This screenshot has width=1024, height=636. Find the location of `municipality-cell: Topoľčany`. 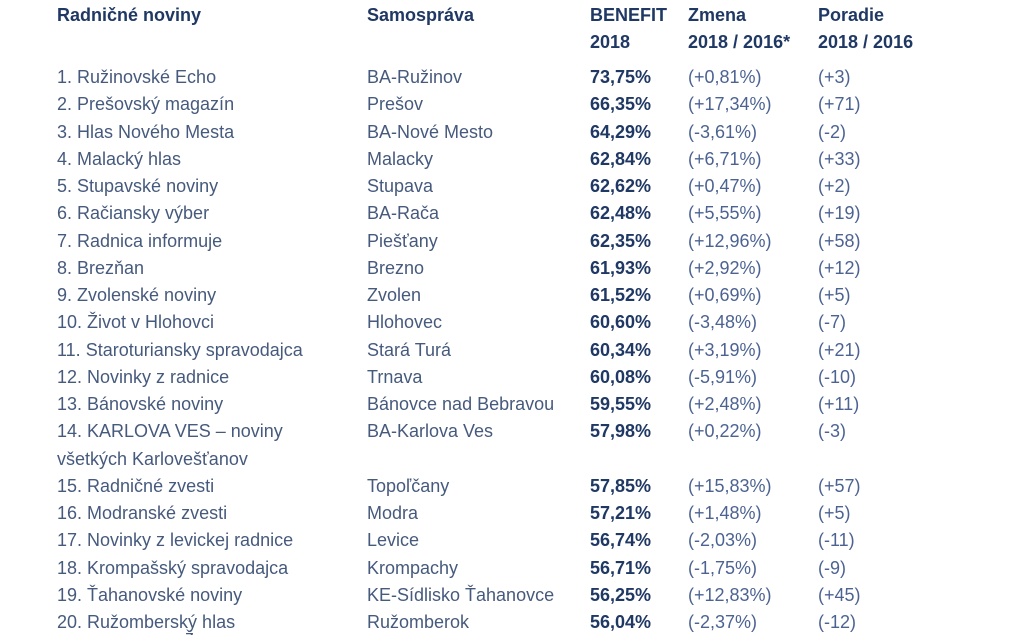

municipality-cell: Topoľčany is located at coordinates (408, 485).